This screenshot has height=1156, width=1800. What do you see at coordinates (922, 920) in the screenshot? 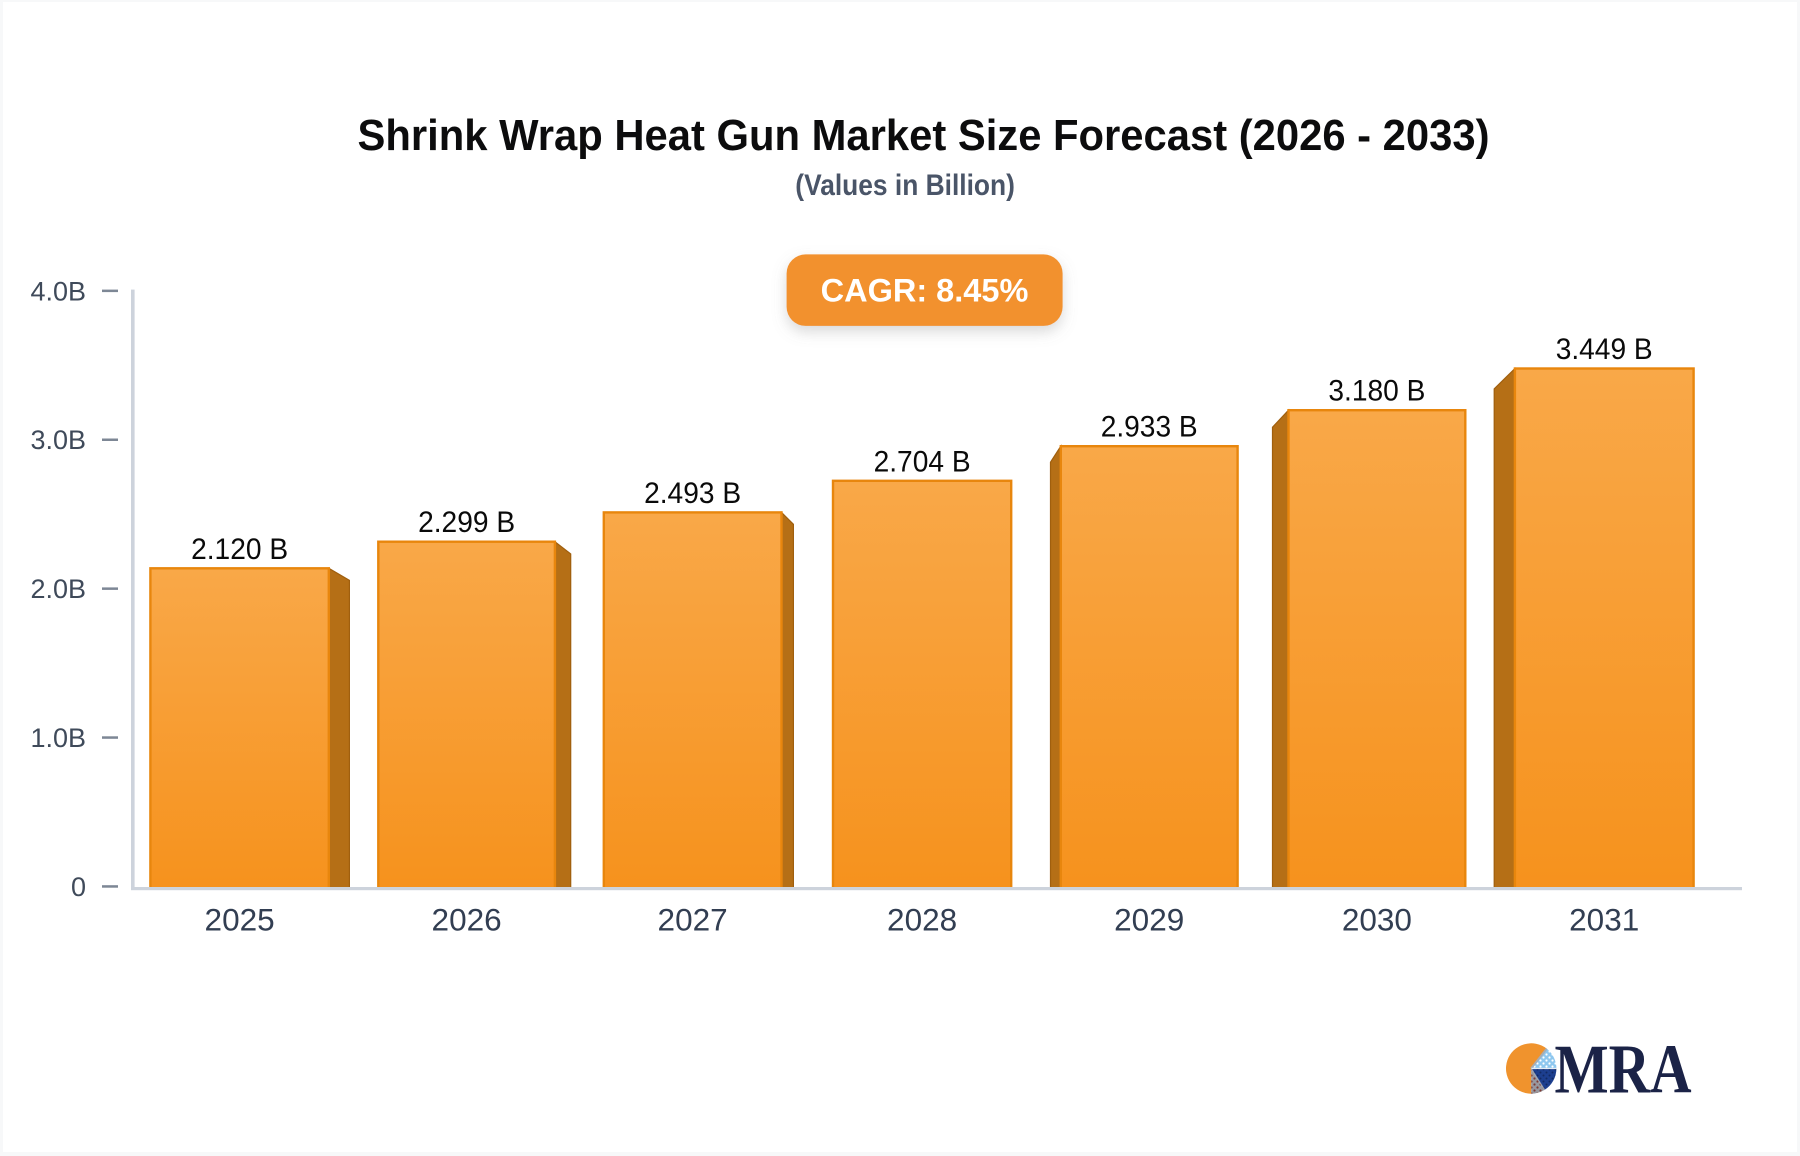
I see `svg-text: 2028` at bounding box center [922, 920].